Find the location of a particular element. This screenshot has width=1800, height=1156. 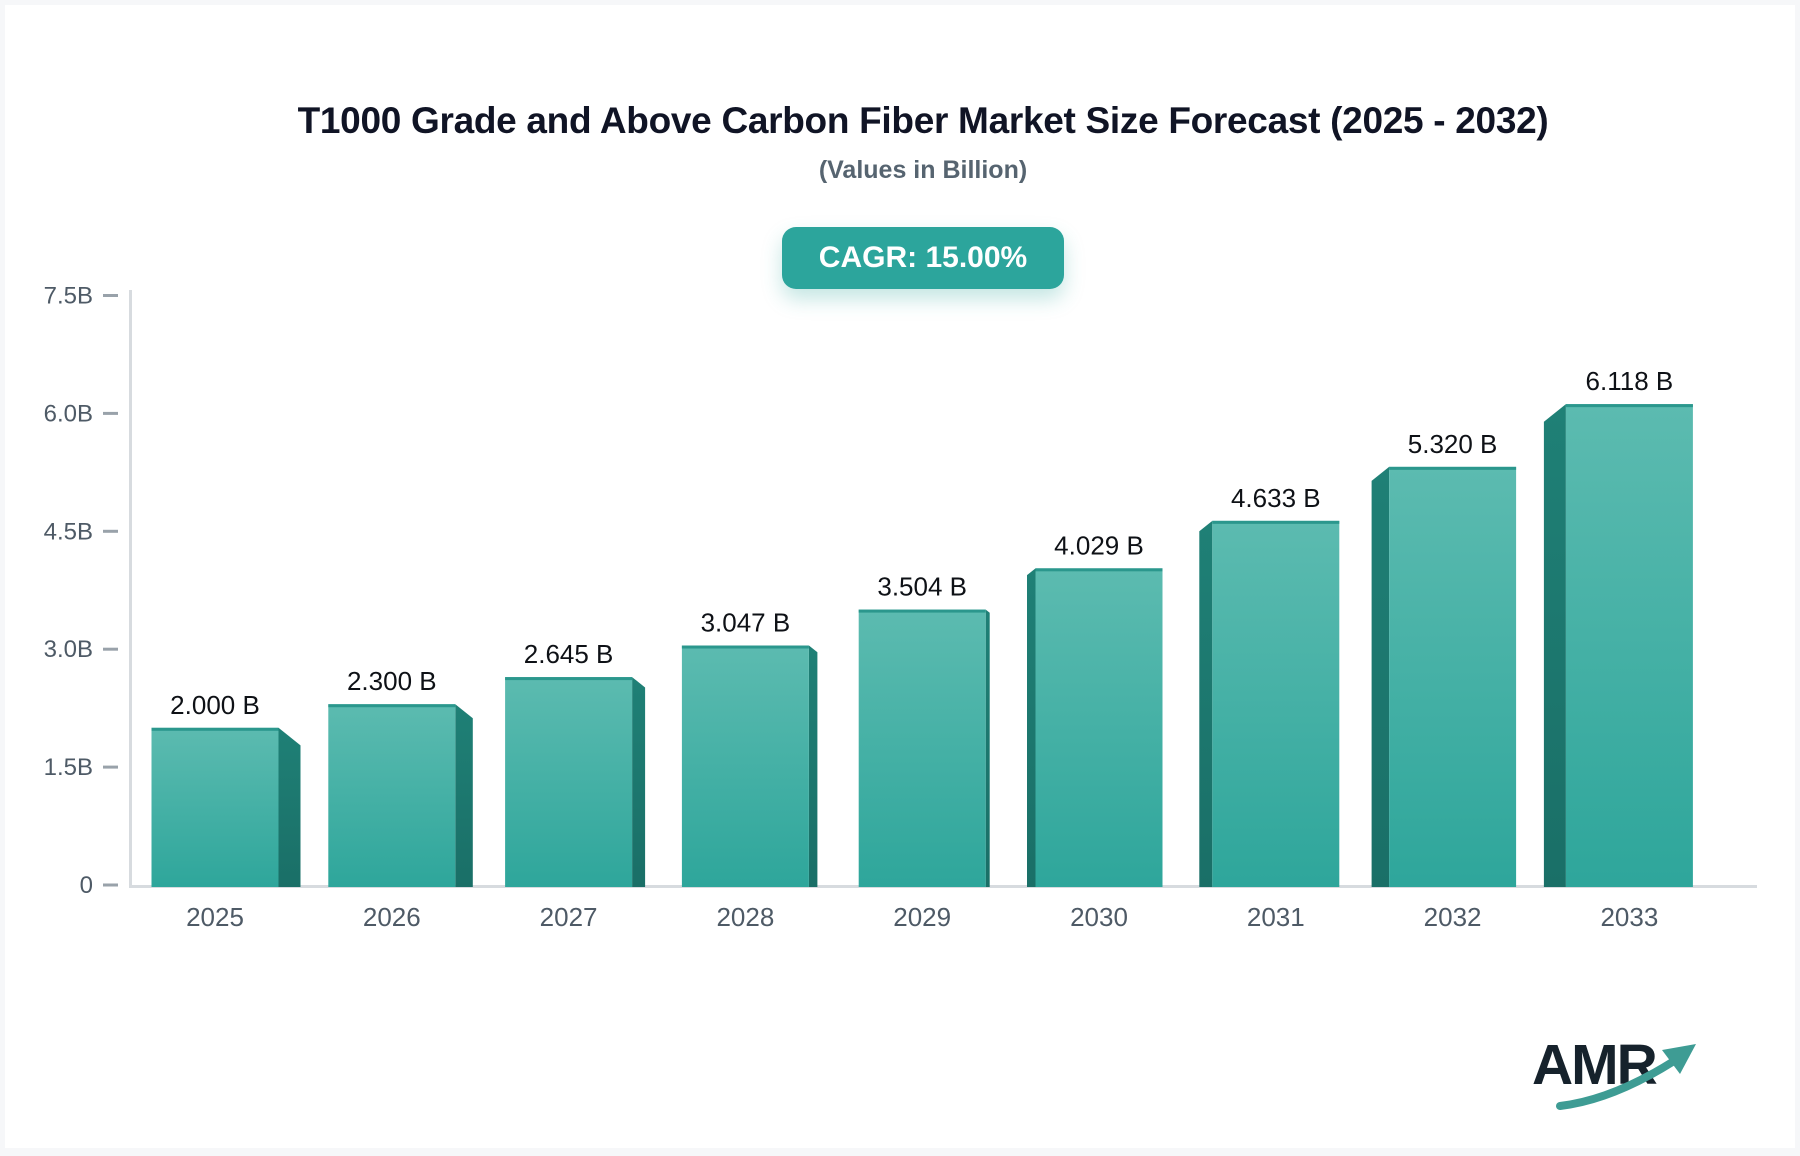

y-tick-mark-1.5B is located at coordinates (110, 767).